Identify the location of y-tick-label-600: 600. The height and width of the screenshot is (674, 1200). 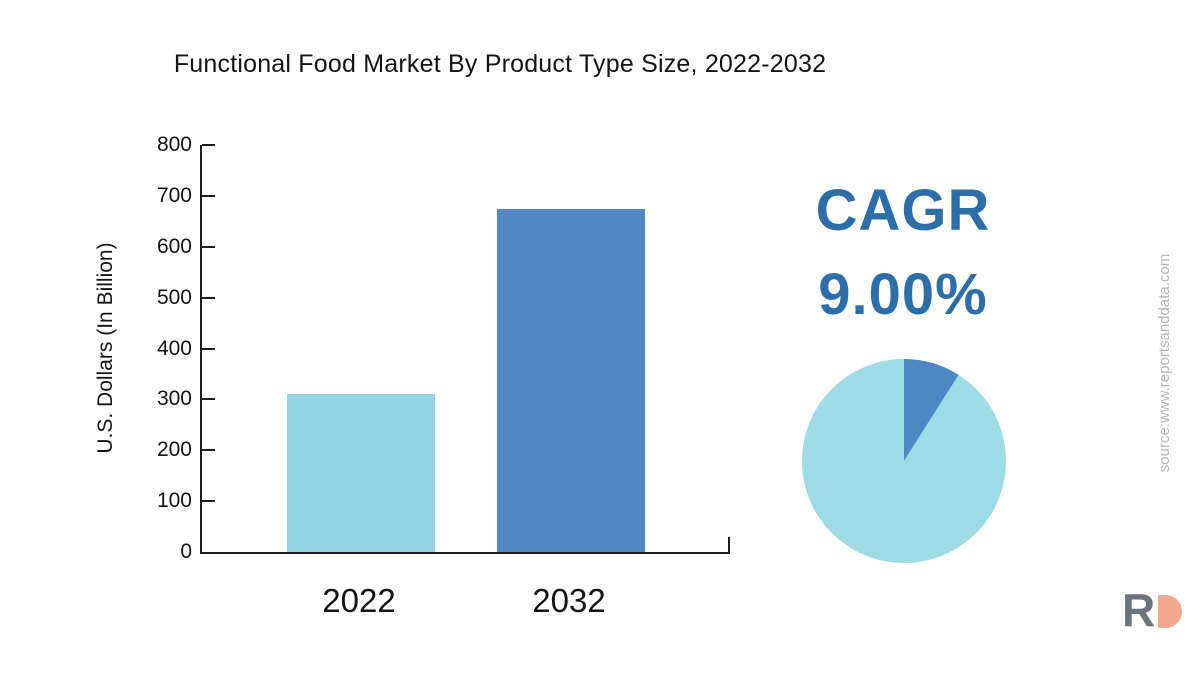
(174, 246).